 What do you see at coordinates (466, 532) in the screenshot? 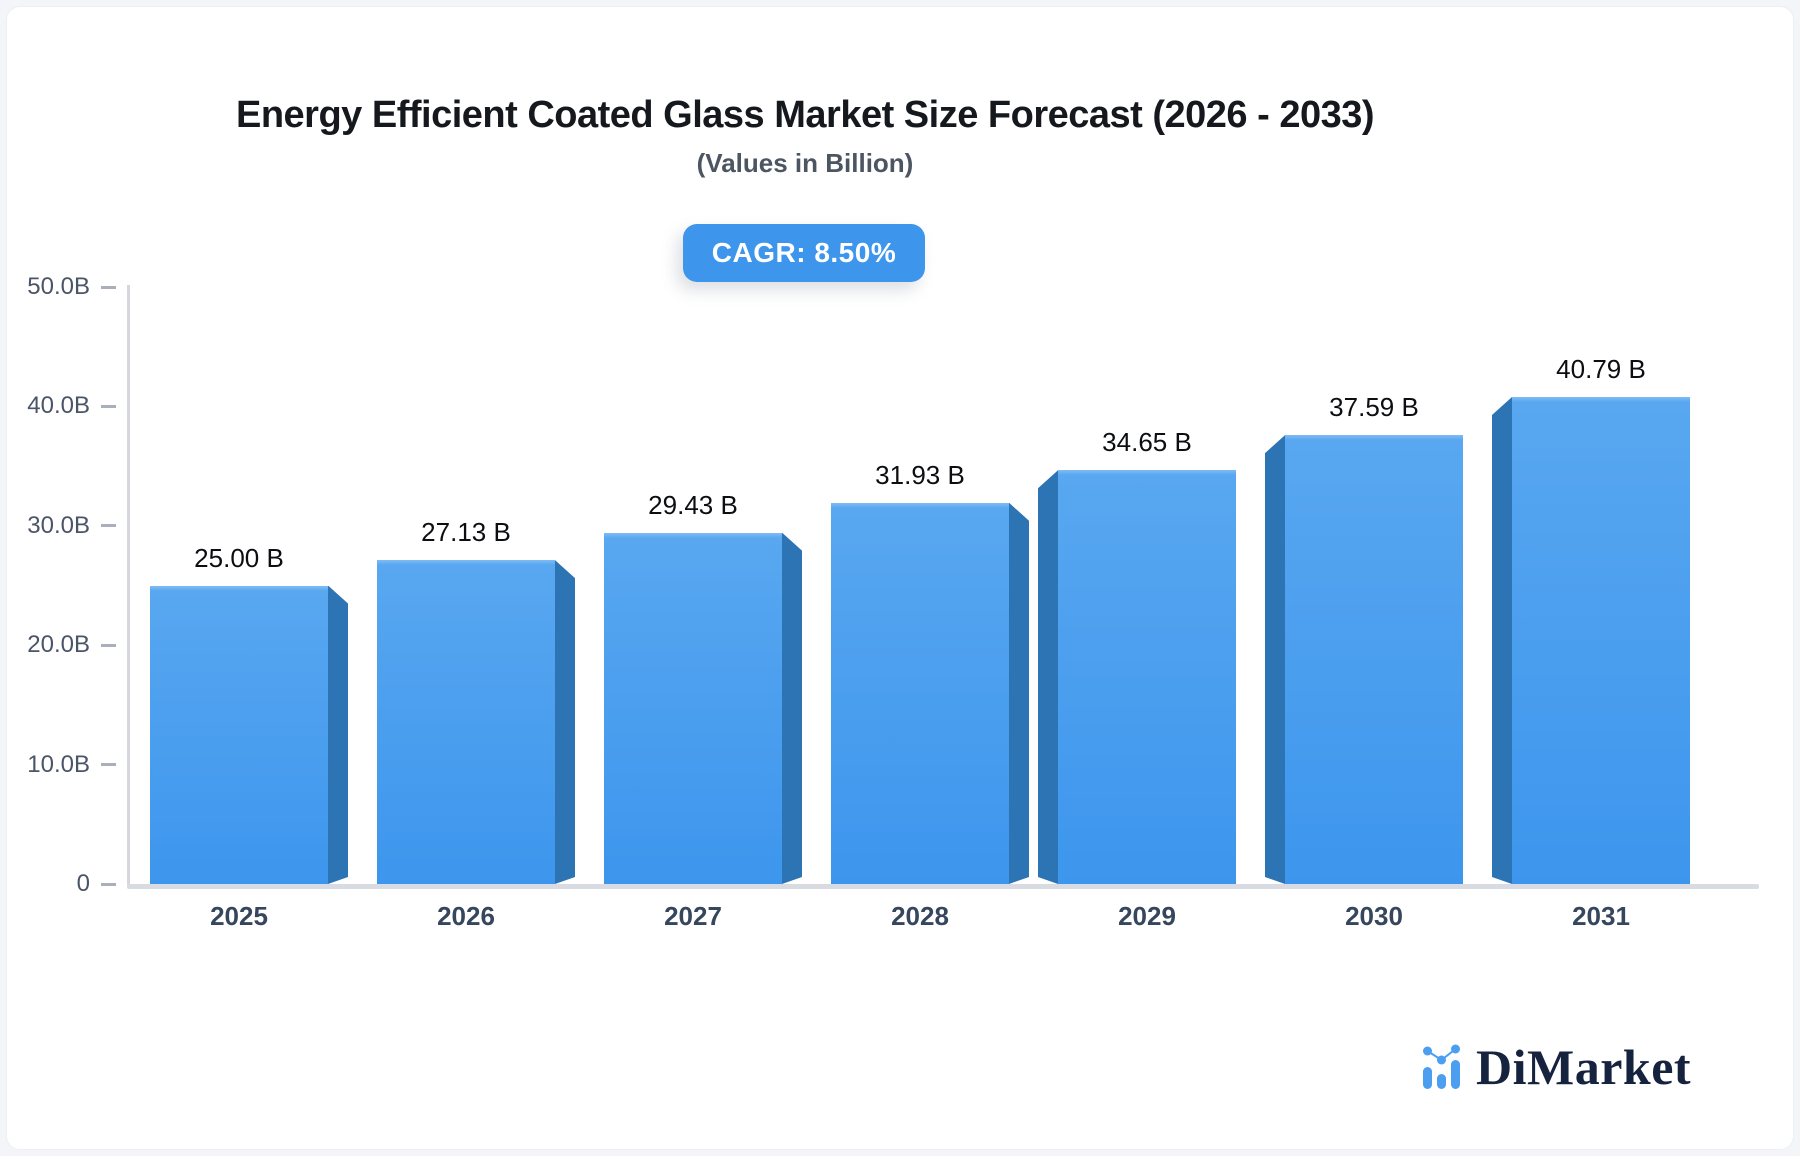
I see `bar-value-label: 27.13 B` at bounding box center [466, 532].